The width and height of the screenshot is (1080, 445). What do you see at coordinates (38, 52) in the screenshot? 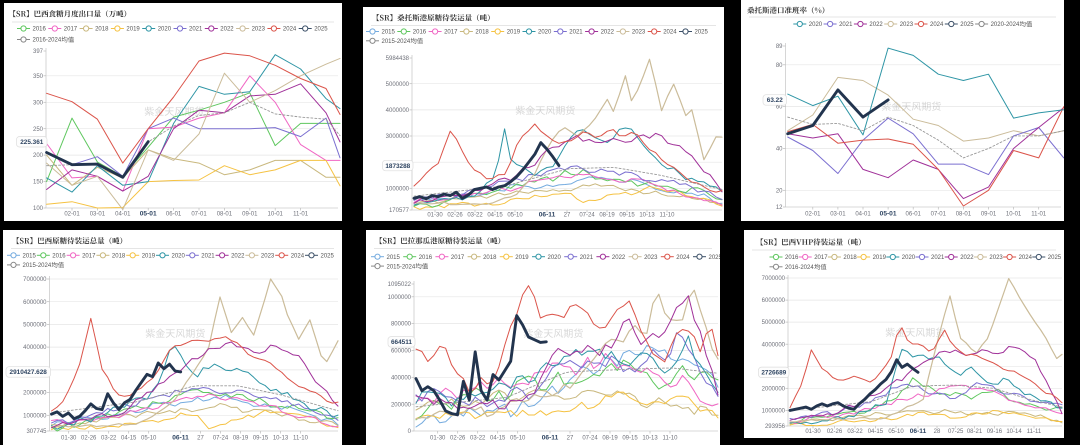
I see `svg-text: 397` at bounding box center [38, 52].